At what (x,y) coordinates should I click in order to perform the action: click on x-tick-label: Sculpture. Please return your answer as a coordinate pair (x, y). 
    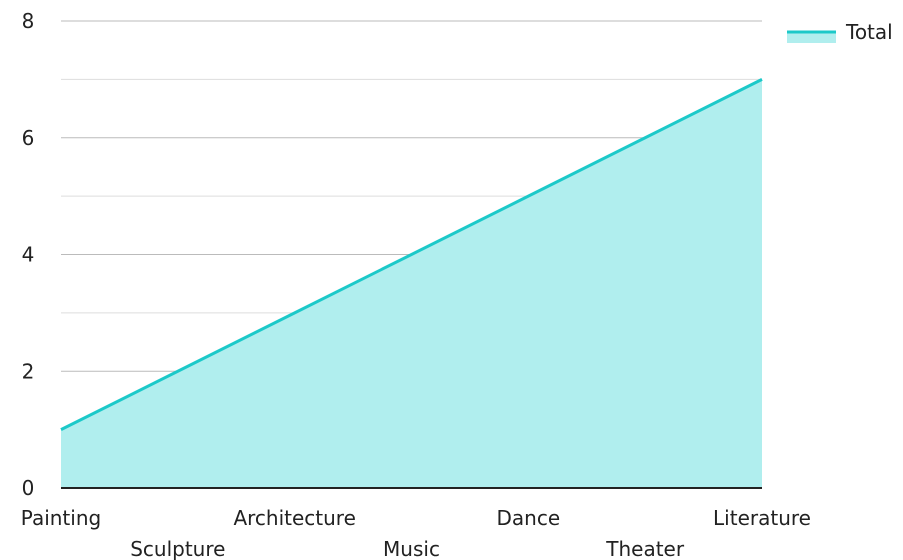
    Looking at the image, I should click on (177, 548).